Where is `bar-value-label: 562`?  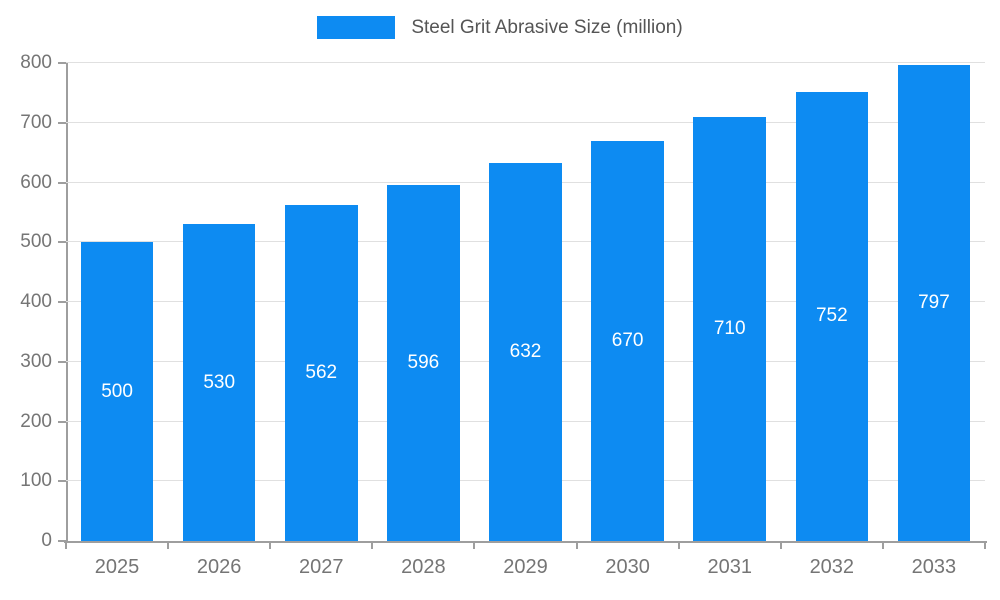
bar-value-label: 562 is located at coordinates (321, 373).